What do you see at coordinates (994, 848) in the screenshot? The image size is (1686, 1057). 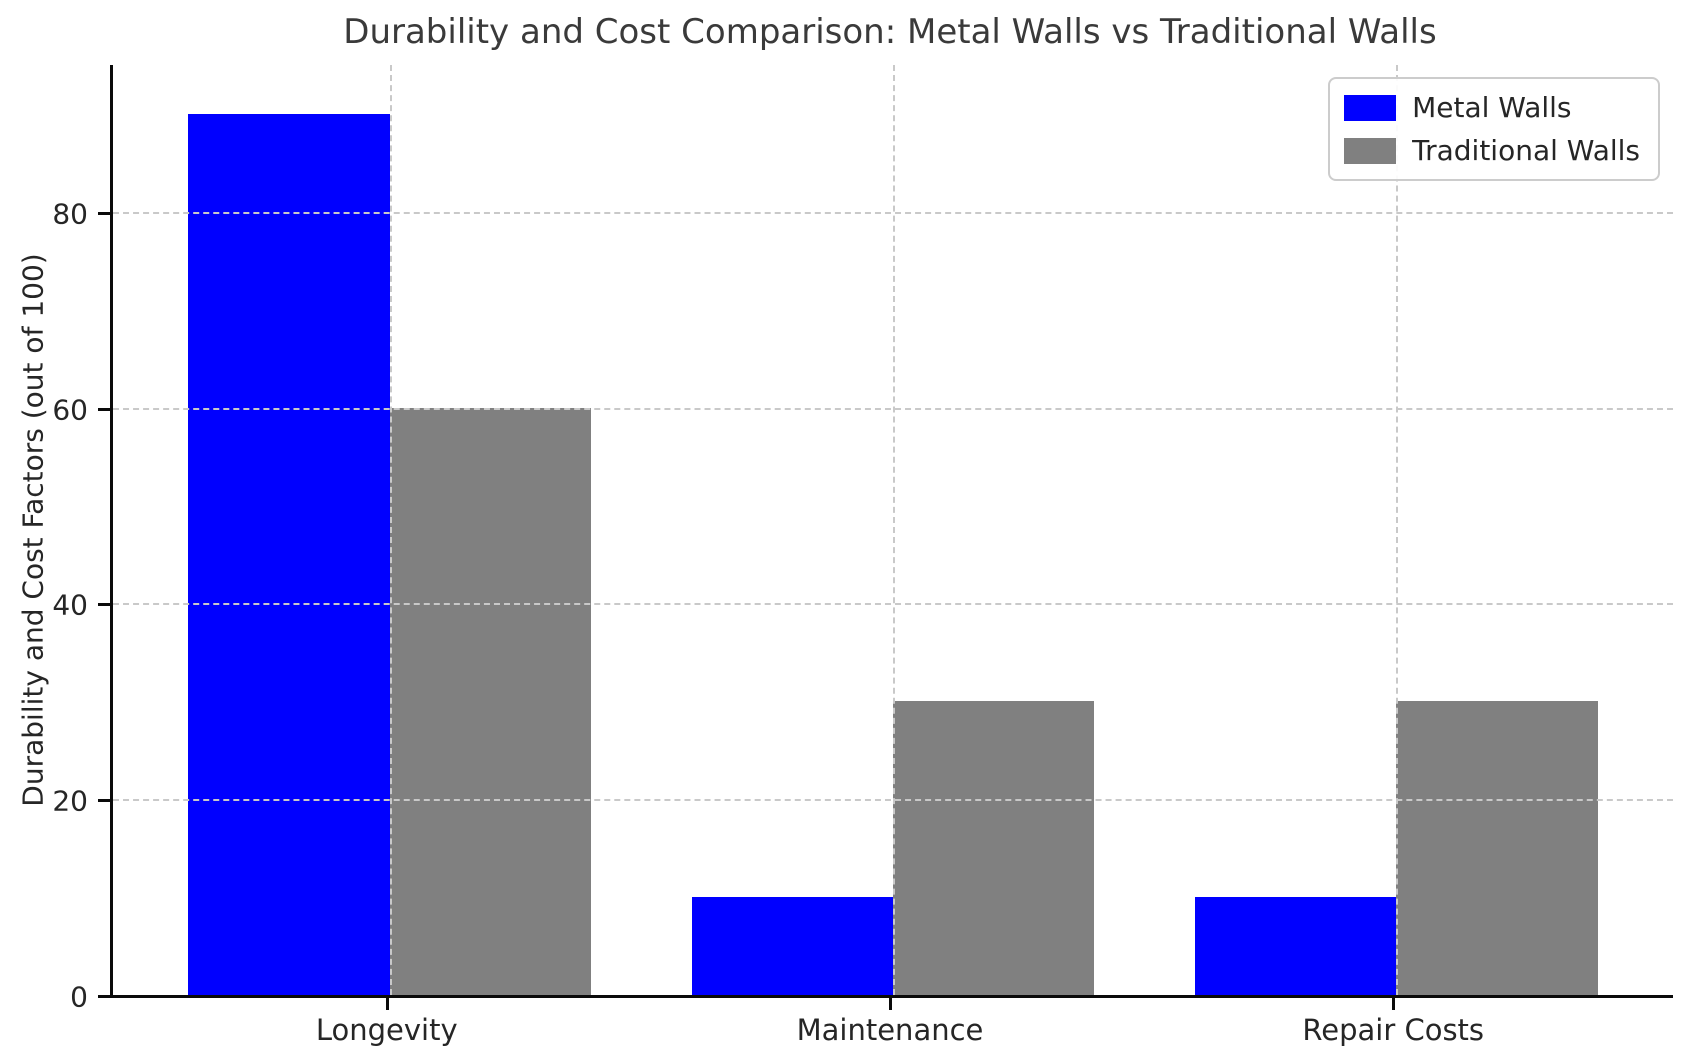 I see `bar-traditional-walls-maintenance` at bounding box center [994, 848].